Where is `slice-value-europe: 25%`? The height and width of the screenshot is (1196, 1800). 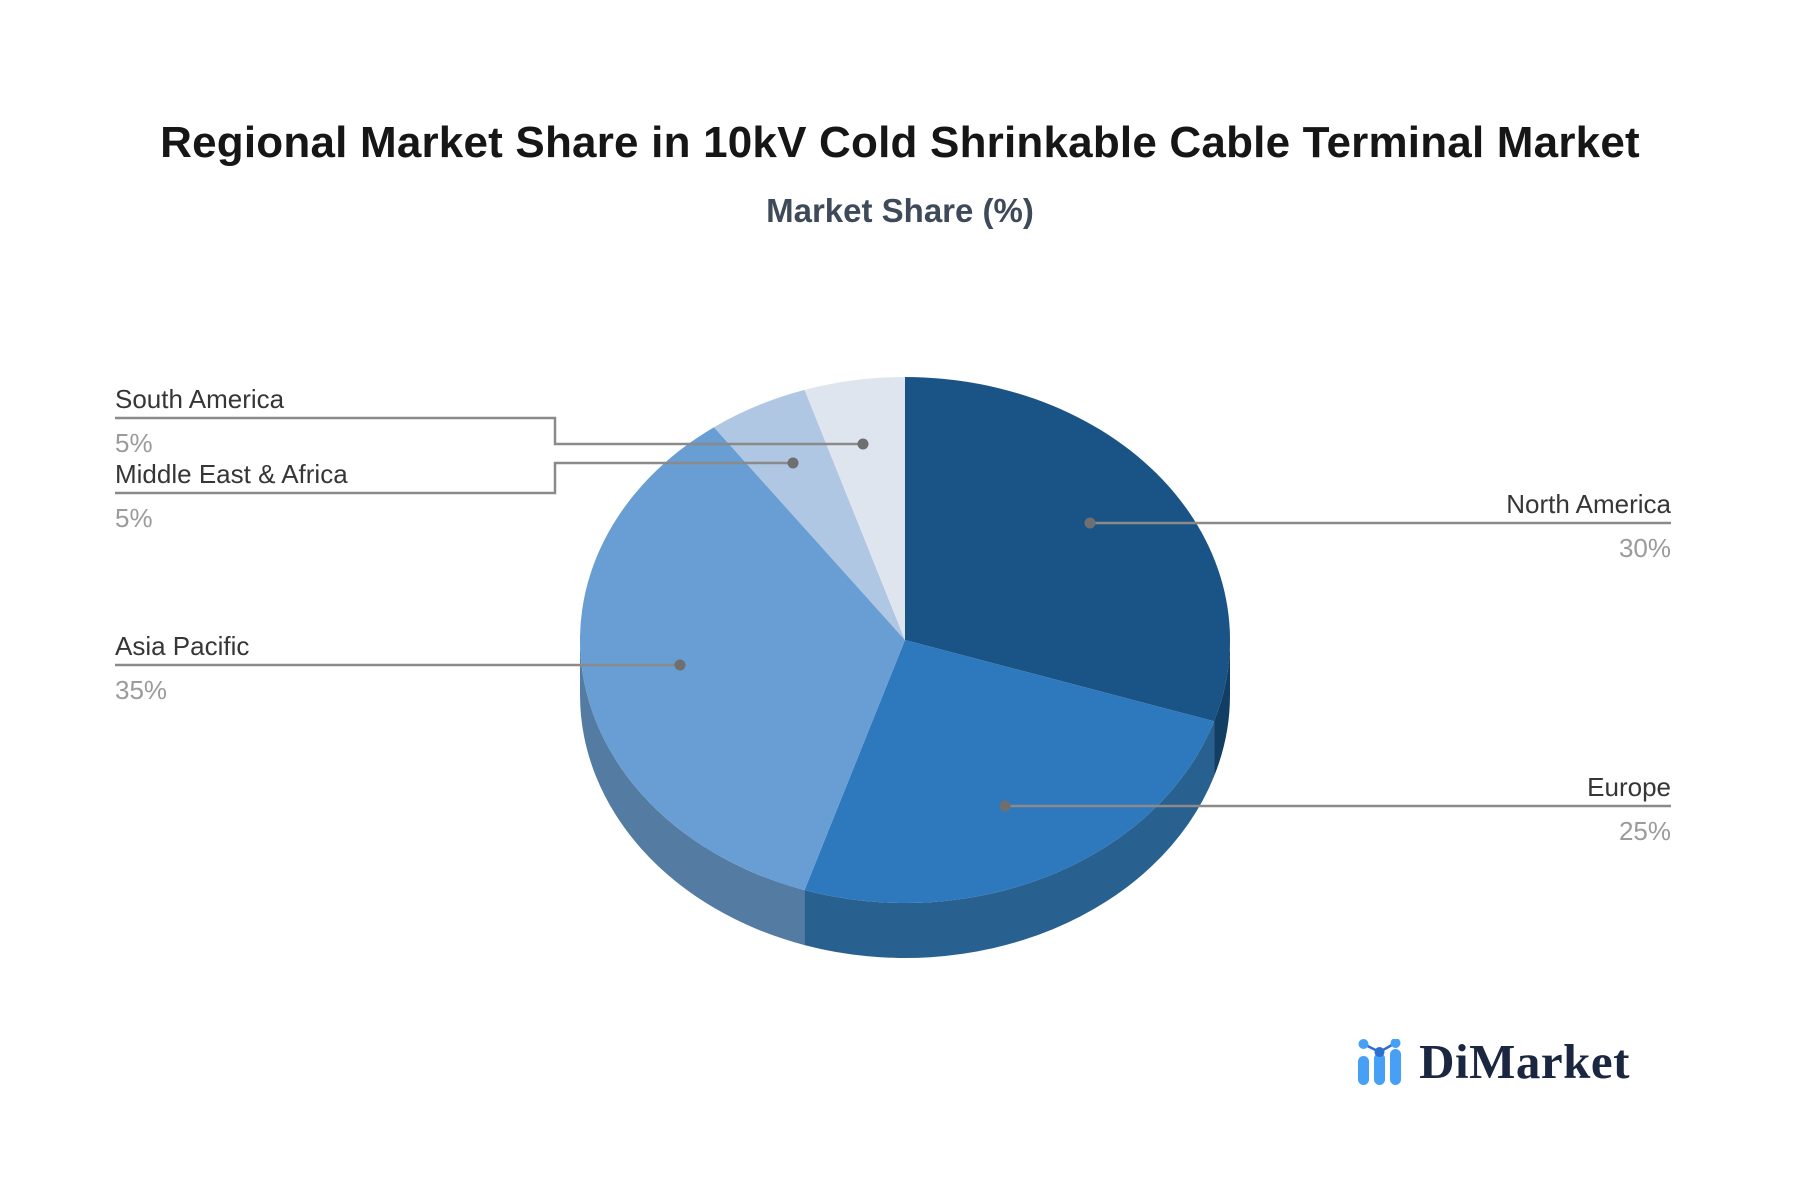
slice-value-europe: 25% is located at coordinates (1644, 831).